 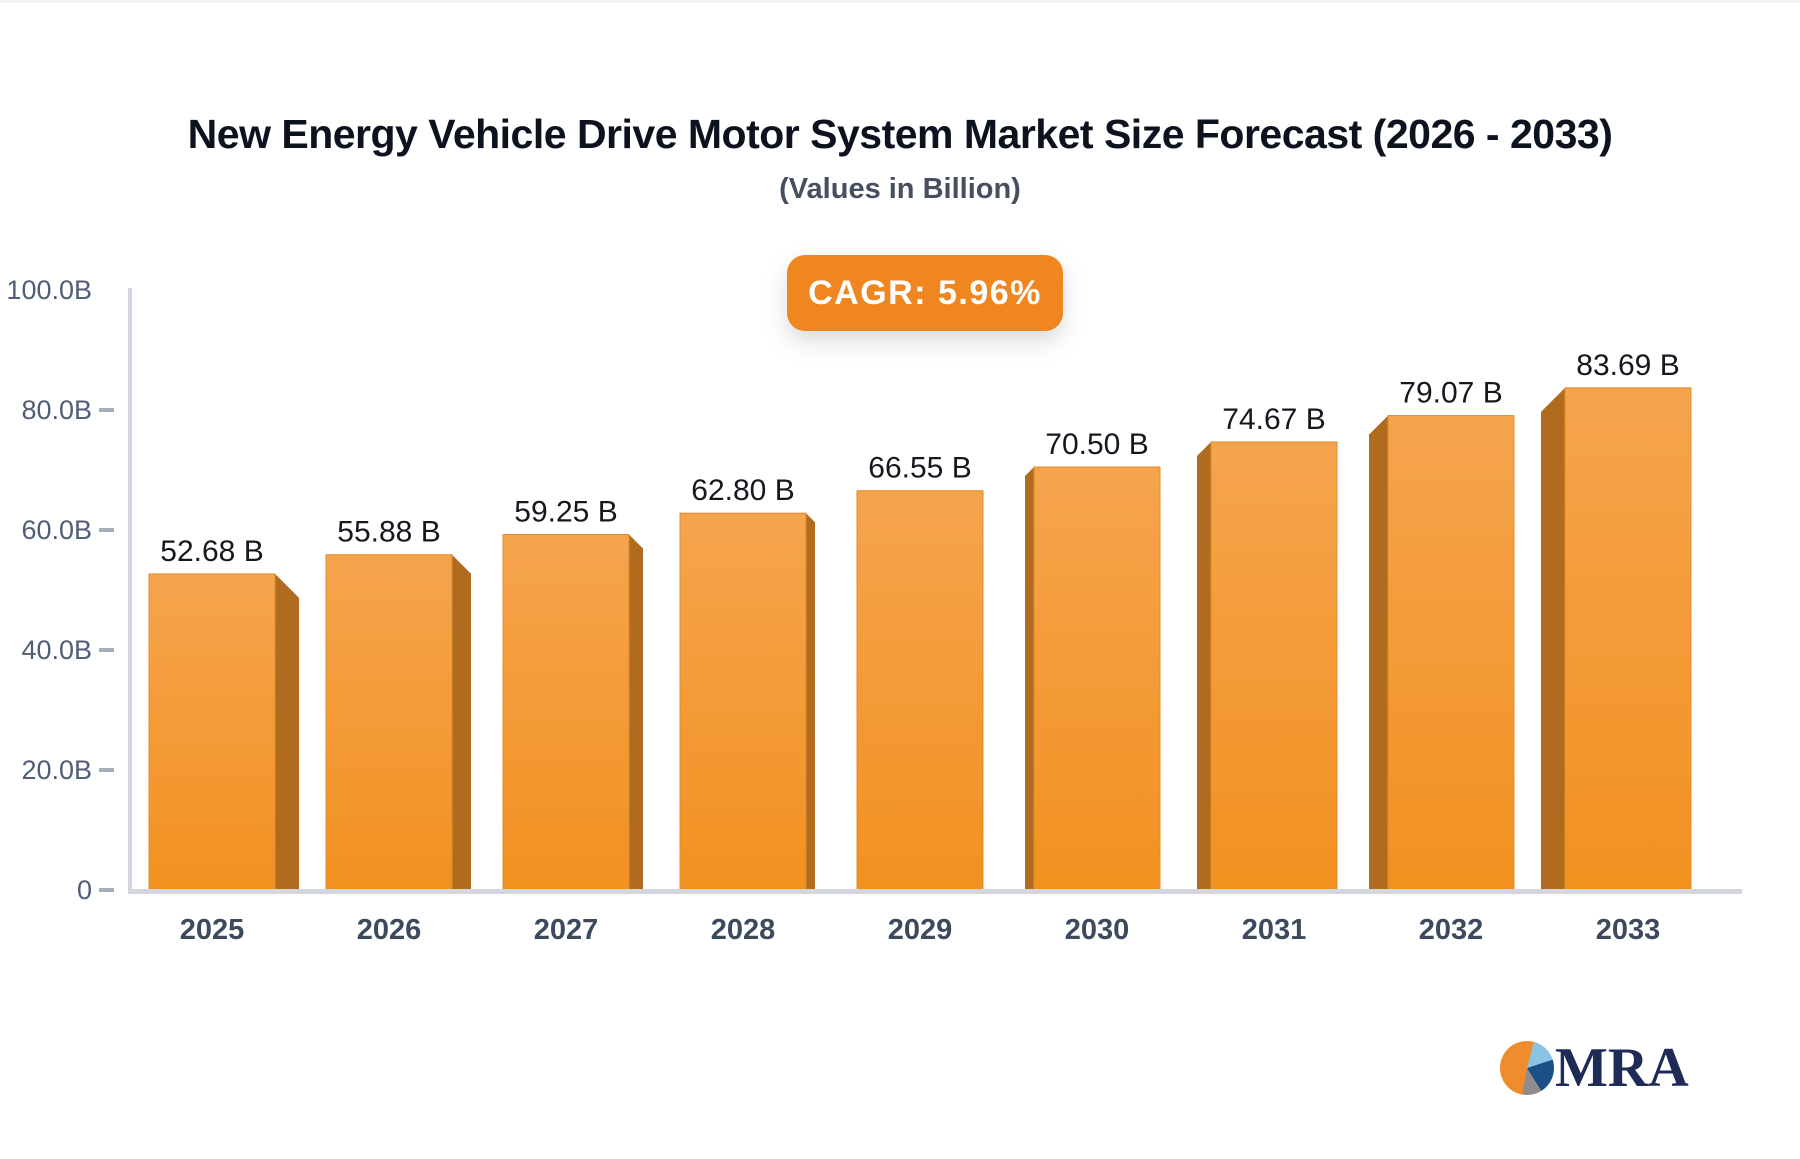 I want to click on bar-value-label: 74.67 B, so click(x=1273, y=419).